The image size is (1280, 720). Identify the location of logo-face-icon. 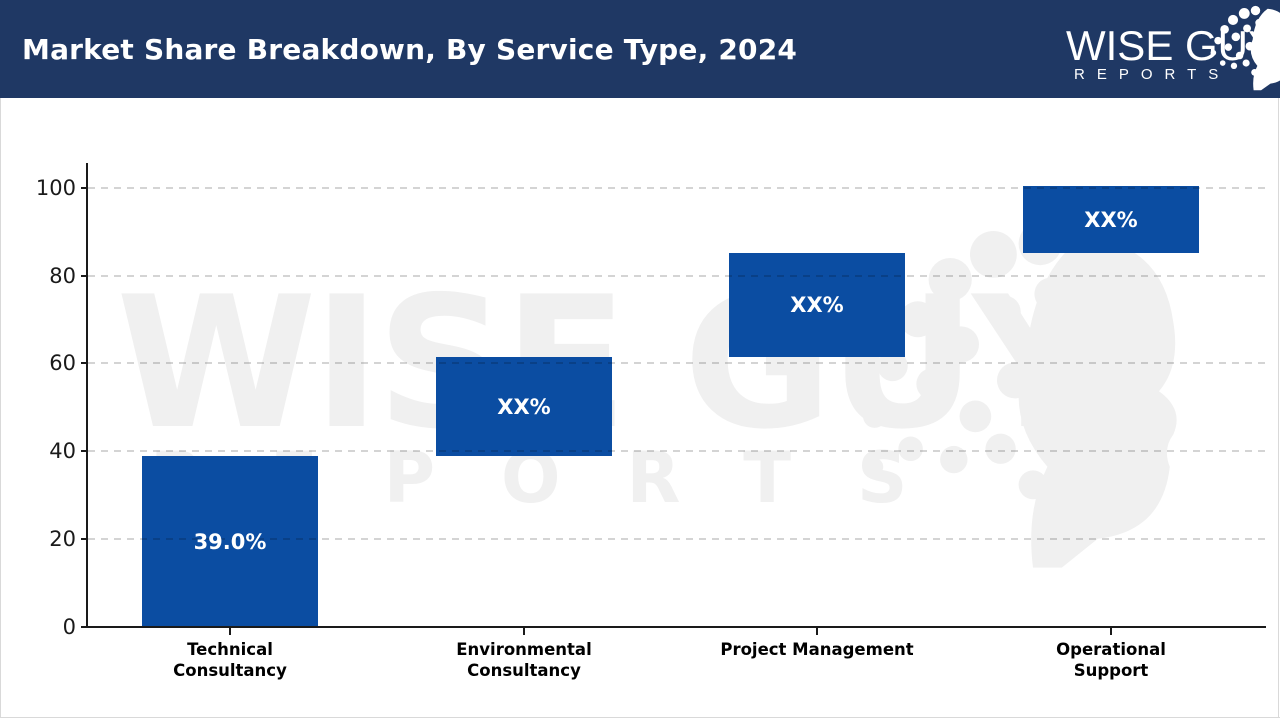
(1245, 48).